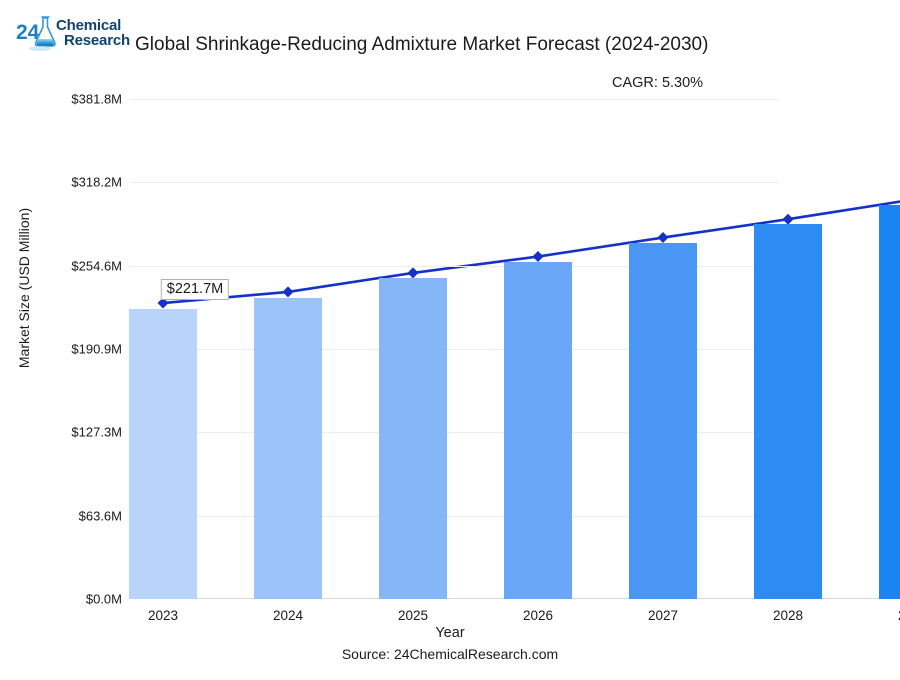 This screenshot has width=900, height=680. I want to click on y-axis-tick-label: $254.6M, so click(96, 266).